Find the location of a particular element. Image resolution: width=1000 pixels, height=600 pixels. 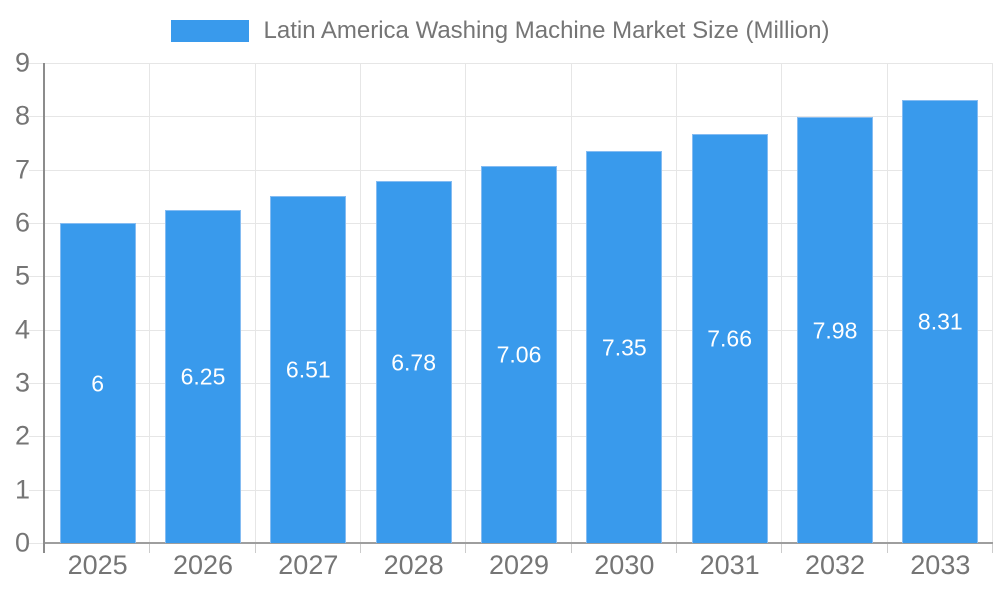

bar: 7.66 is located at coordinates (729, 338).